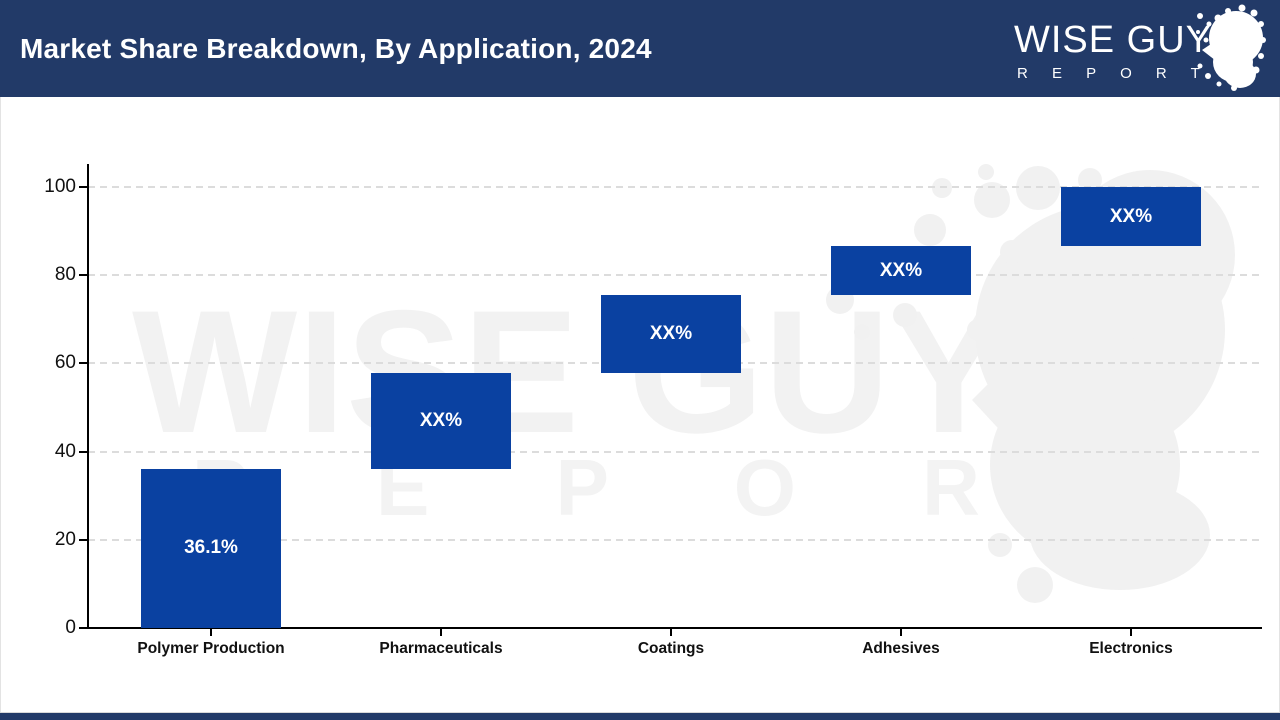  I want to click on x-axis-line, so click(674, 628).